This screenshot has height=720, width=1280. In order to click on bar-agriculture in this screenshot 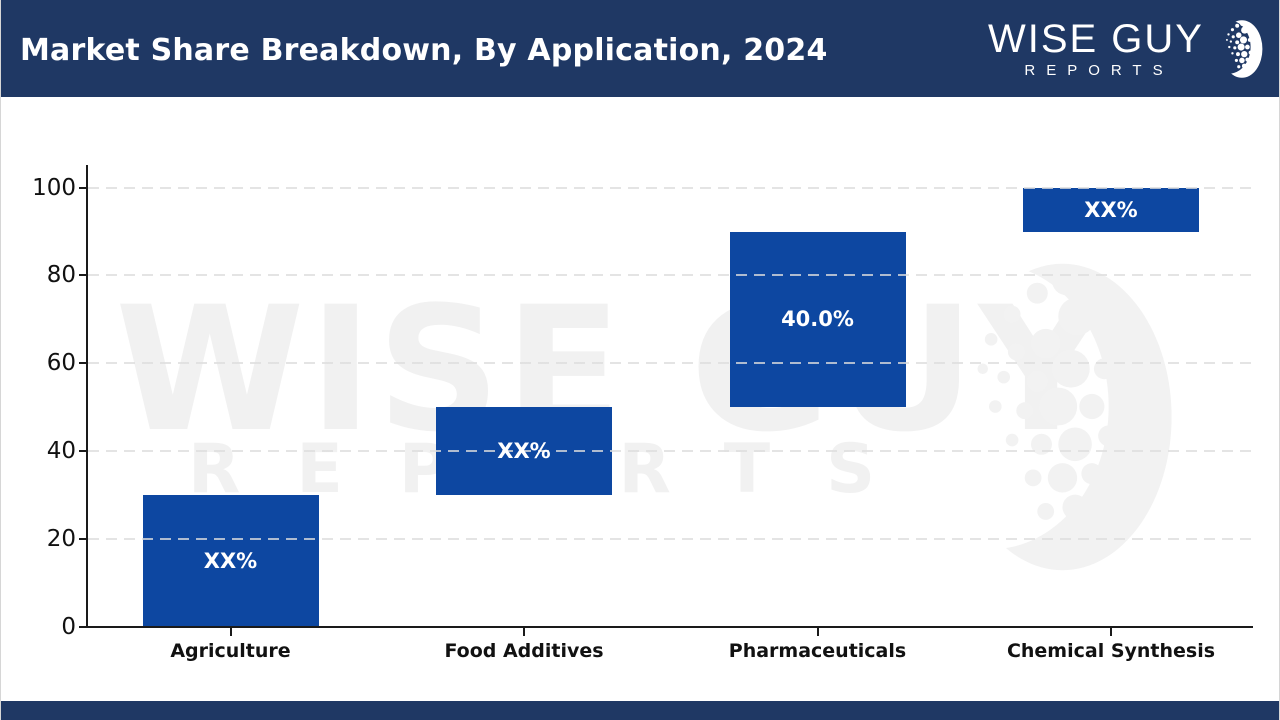, I will do `click(230, 561)`.